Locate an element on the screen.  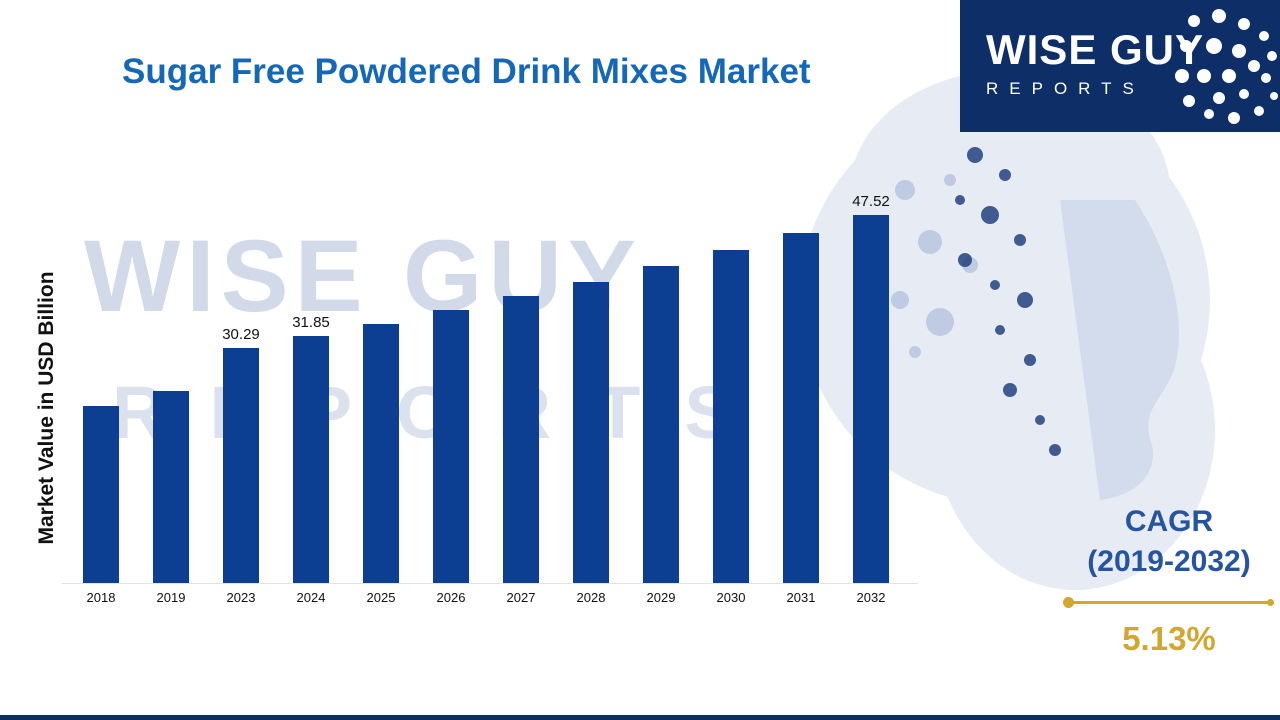
x-axis-line is located at coordinates (490, 583).